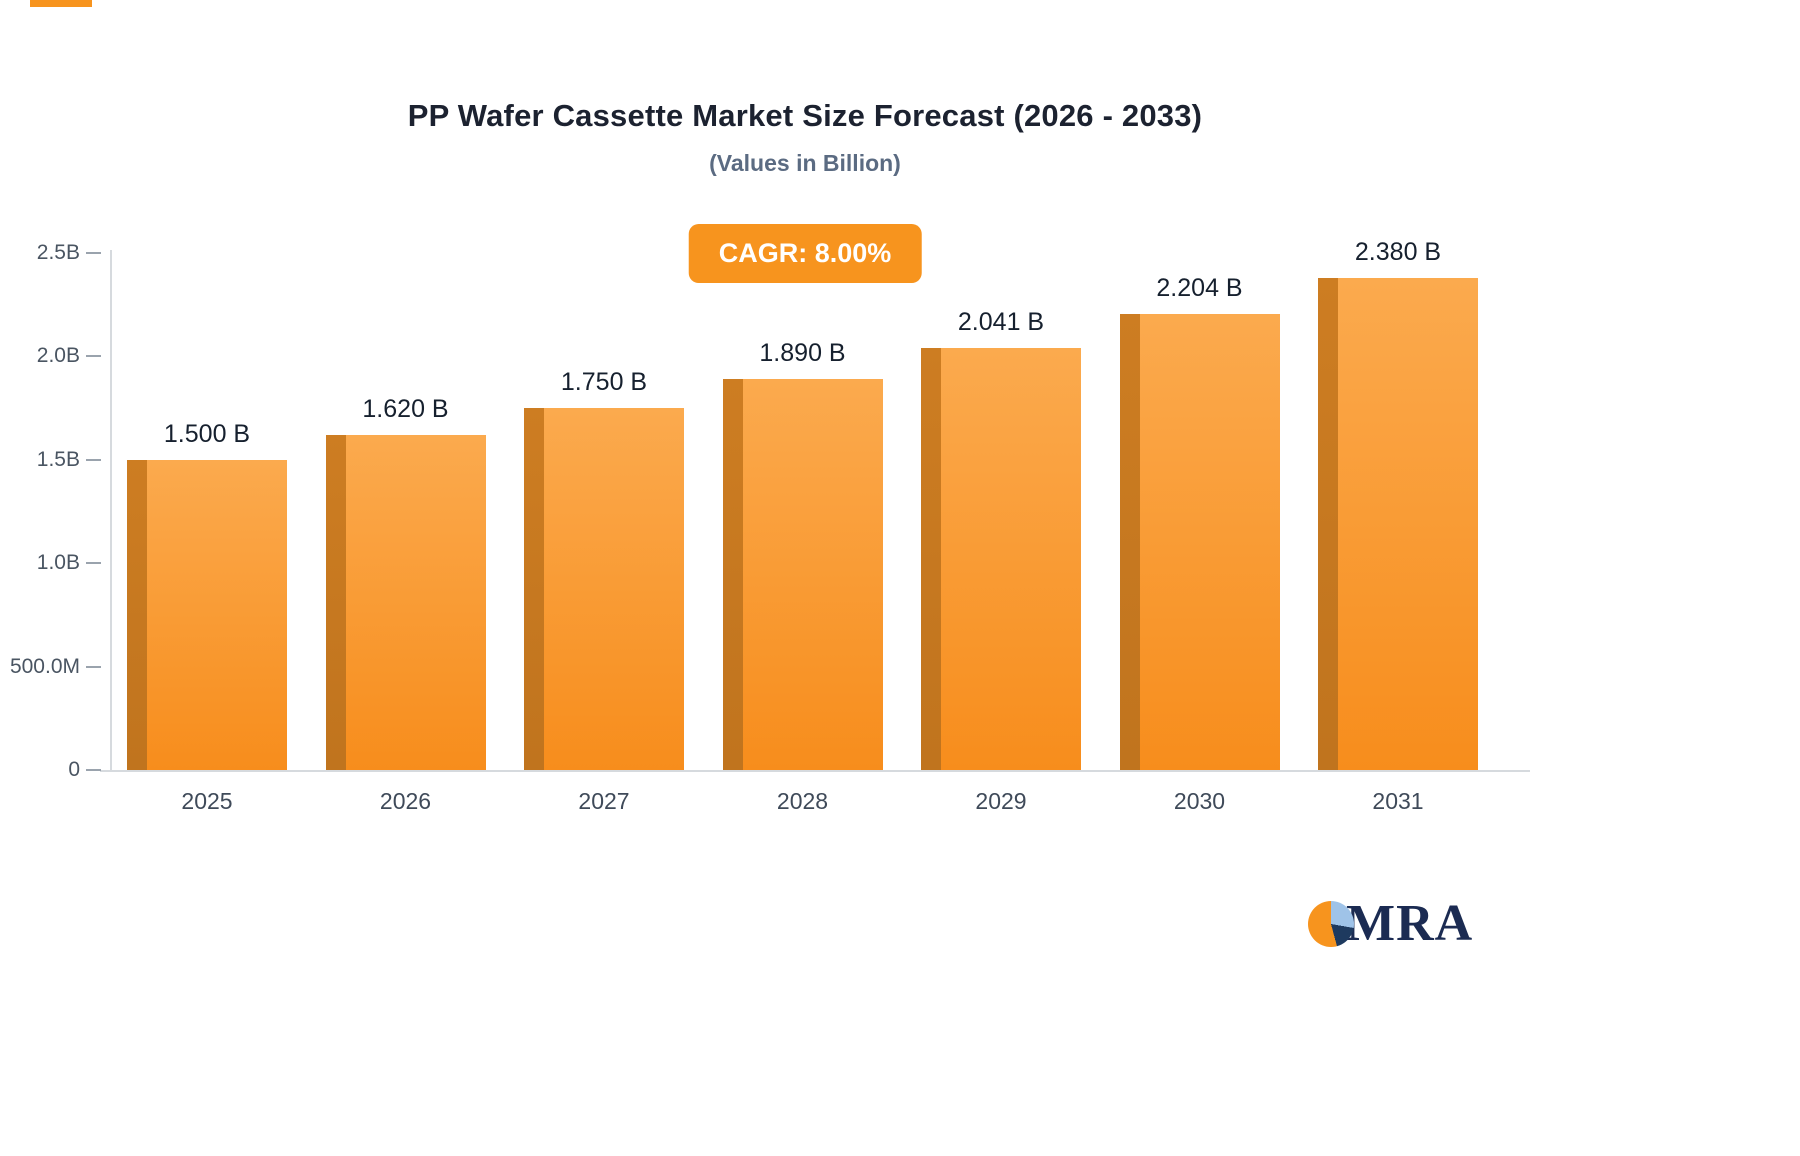  Describe the element at coordinates (61, 3) in the screenshot. I see `top-accent-bar` at that location.